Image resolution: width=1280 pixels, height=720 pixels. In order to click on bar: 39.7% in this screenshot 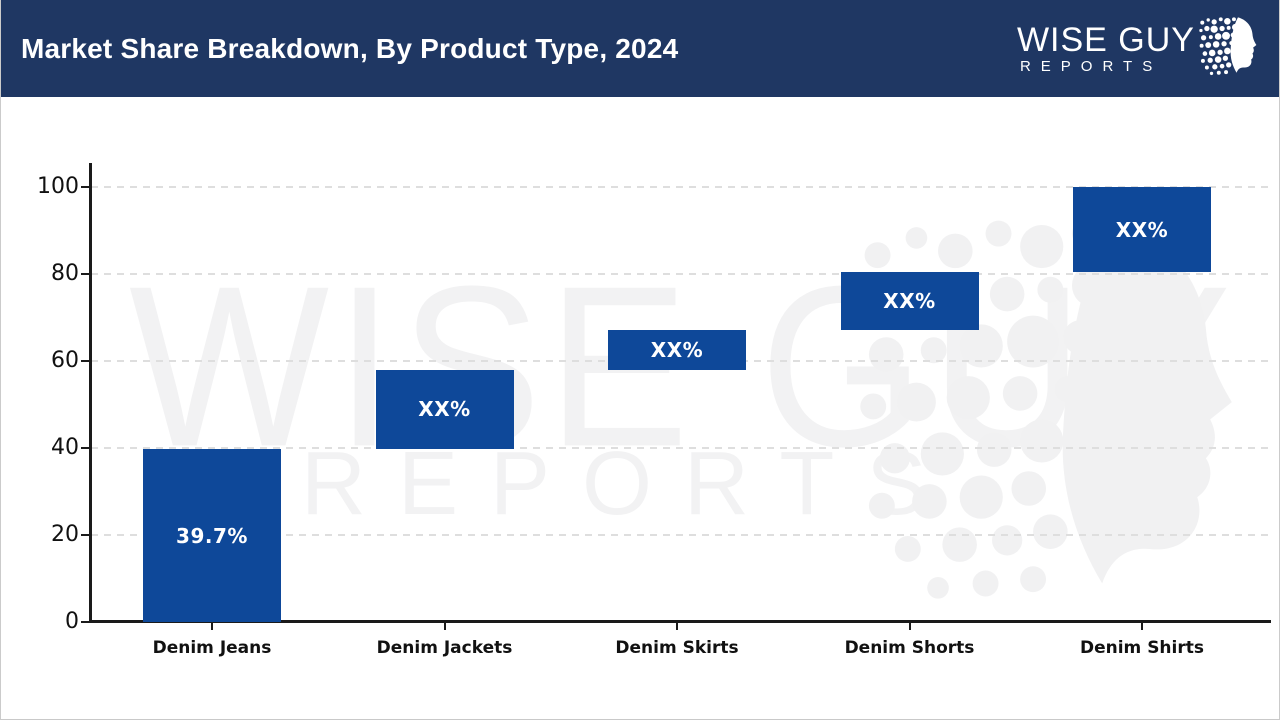, I will do `click(212, 535)`.